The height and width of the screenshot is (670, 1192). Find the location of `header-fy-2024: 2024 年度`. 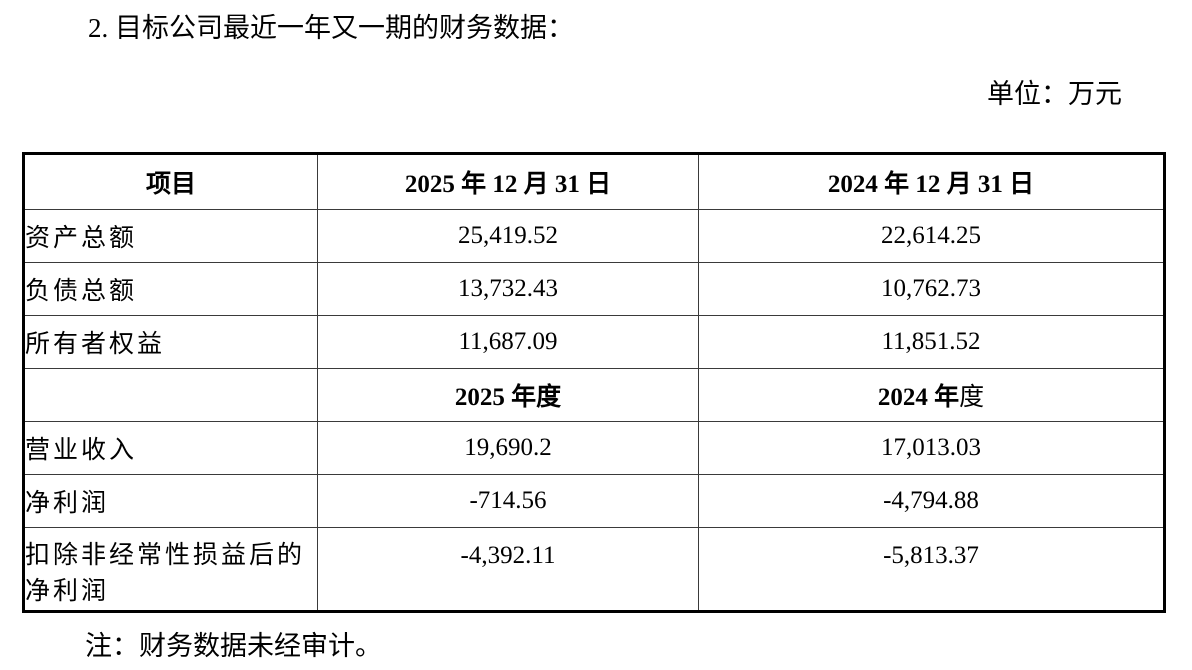

header-fy-2024: 2024 年度 is located at coordinates (931, 395).